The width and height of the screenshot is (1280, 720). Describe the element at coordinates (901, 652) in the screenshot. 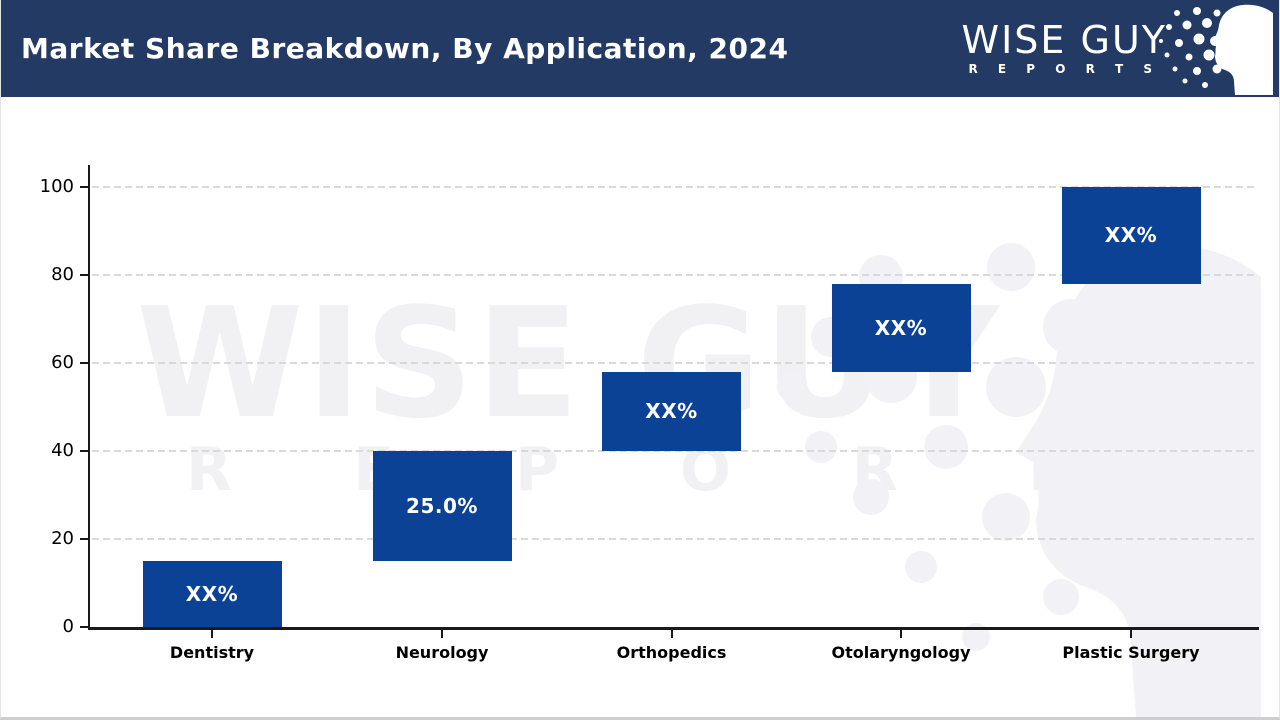

I see `x-category-label-otolaryngology: Otolaryngology` at that location.